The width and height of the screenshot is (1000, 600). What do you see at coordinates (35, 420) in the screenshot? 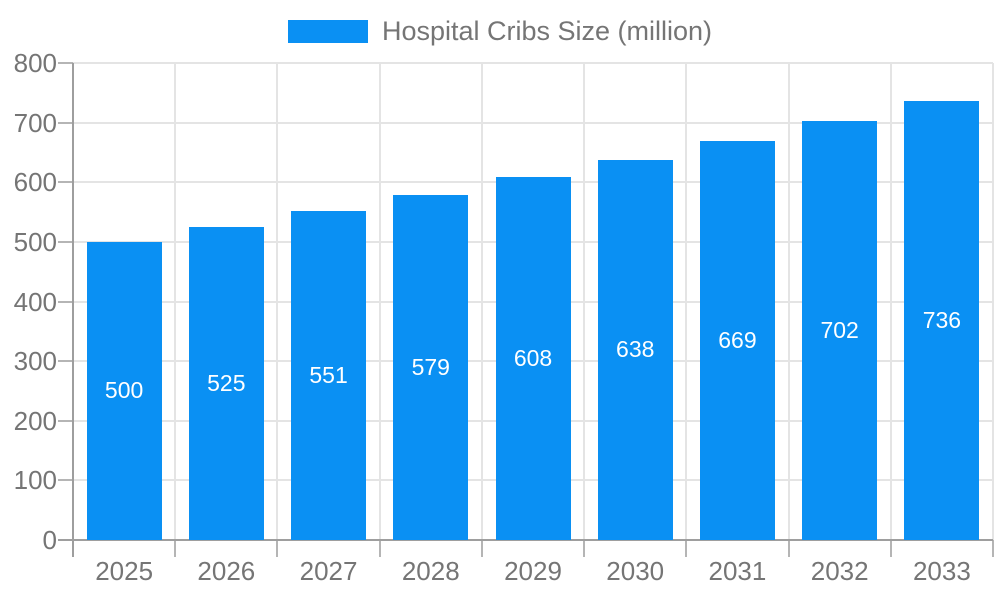
I see `y-axis-label: 200` at bounding box center [35, 420].